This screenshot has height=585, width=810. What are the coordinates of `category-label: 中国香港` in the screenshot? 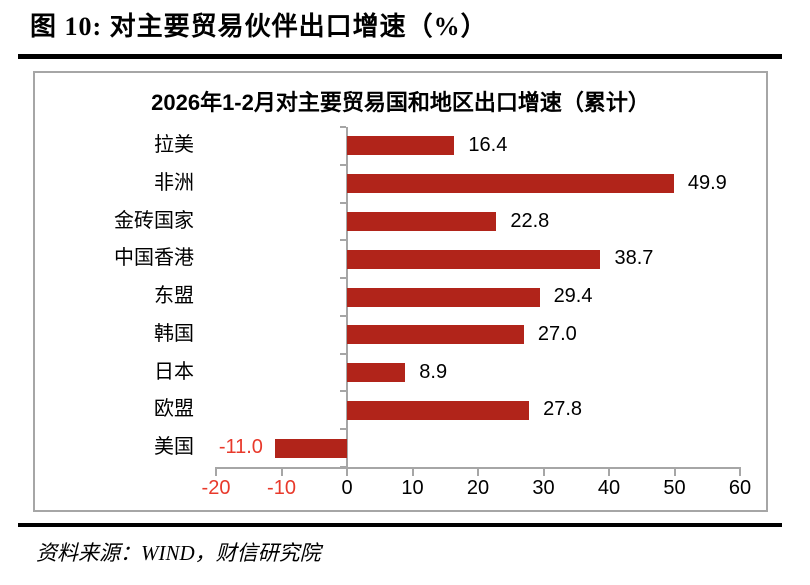 It's located at (154, 258).